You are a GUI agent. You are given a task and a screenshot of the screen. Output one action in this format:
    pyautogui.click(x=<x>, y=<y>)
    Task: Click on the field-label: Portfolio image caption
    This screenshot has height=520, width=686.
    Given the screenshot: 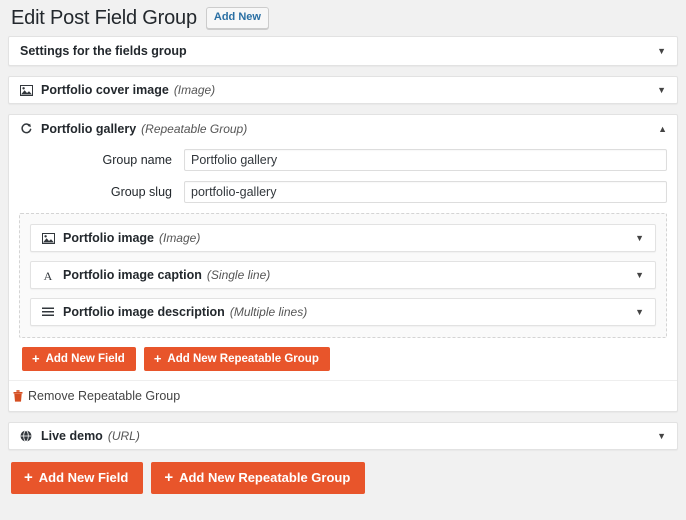 What is the action you would take?
    pyautogui.click(x=132, y=275)
    